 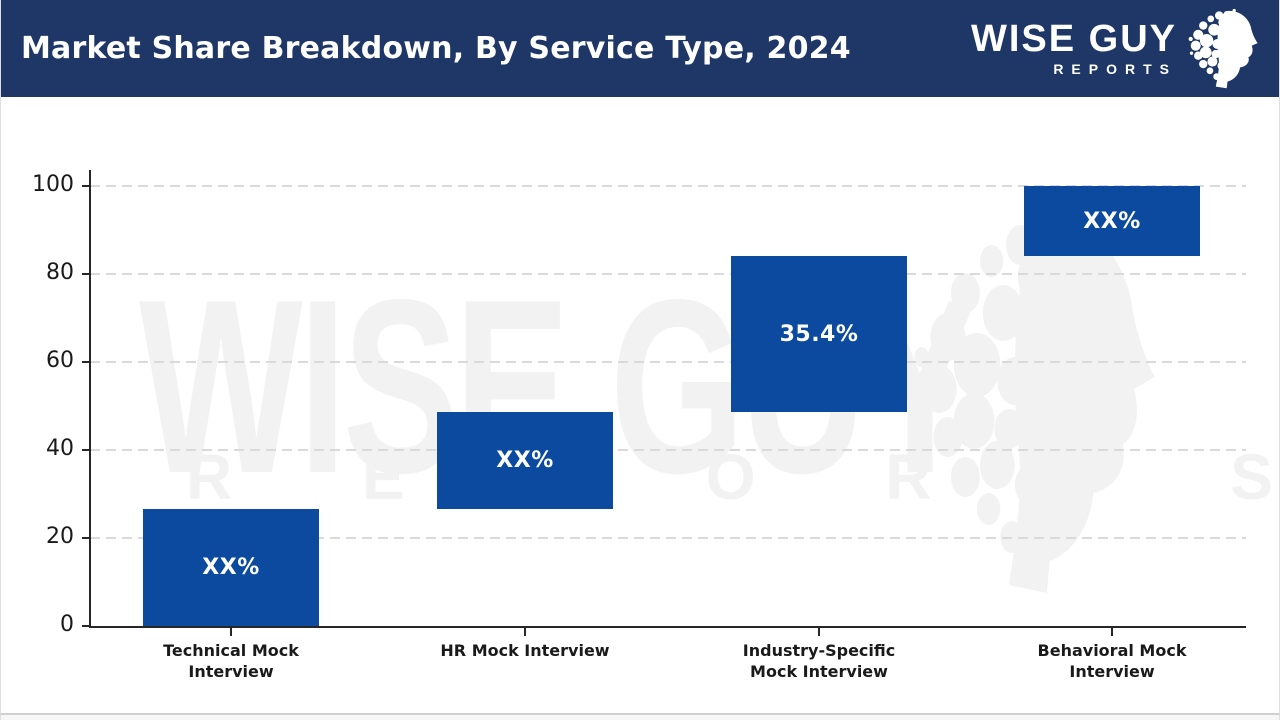 I want to click on x-category-label: Industry-Specific Mock Interview, so click(x=819, y=661).